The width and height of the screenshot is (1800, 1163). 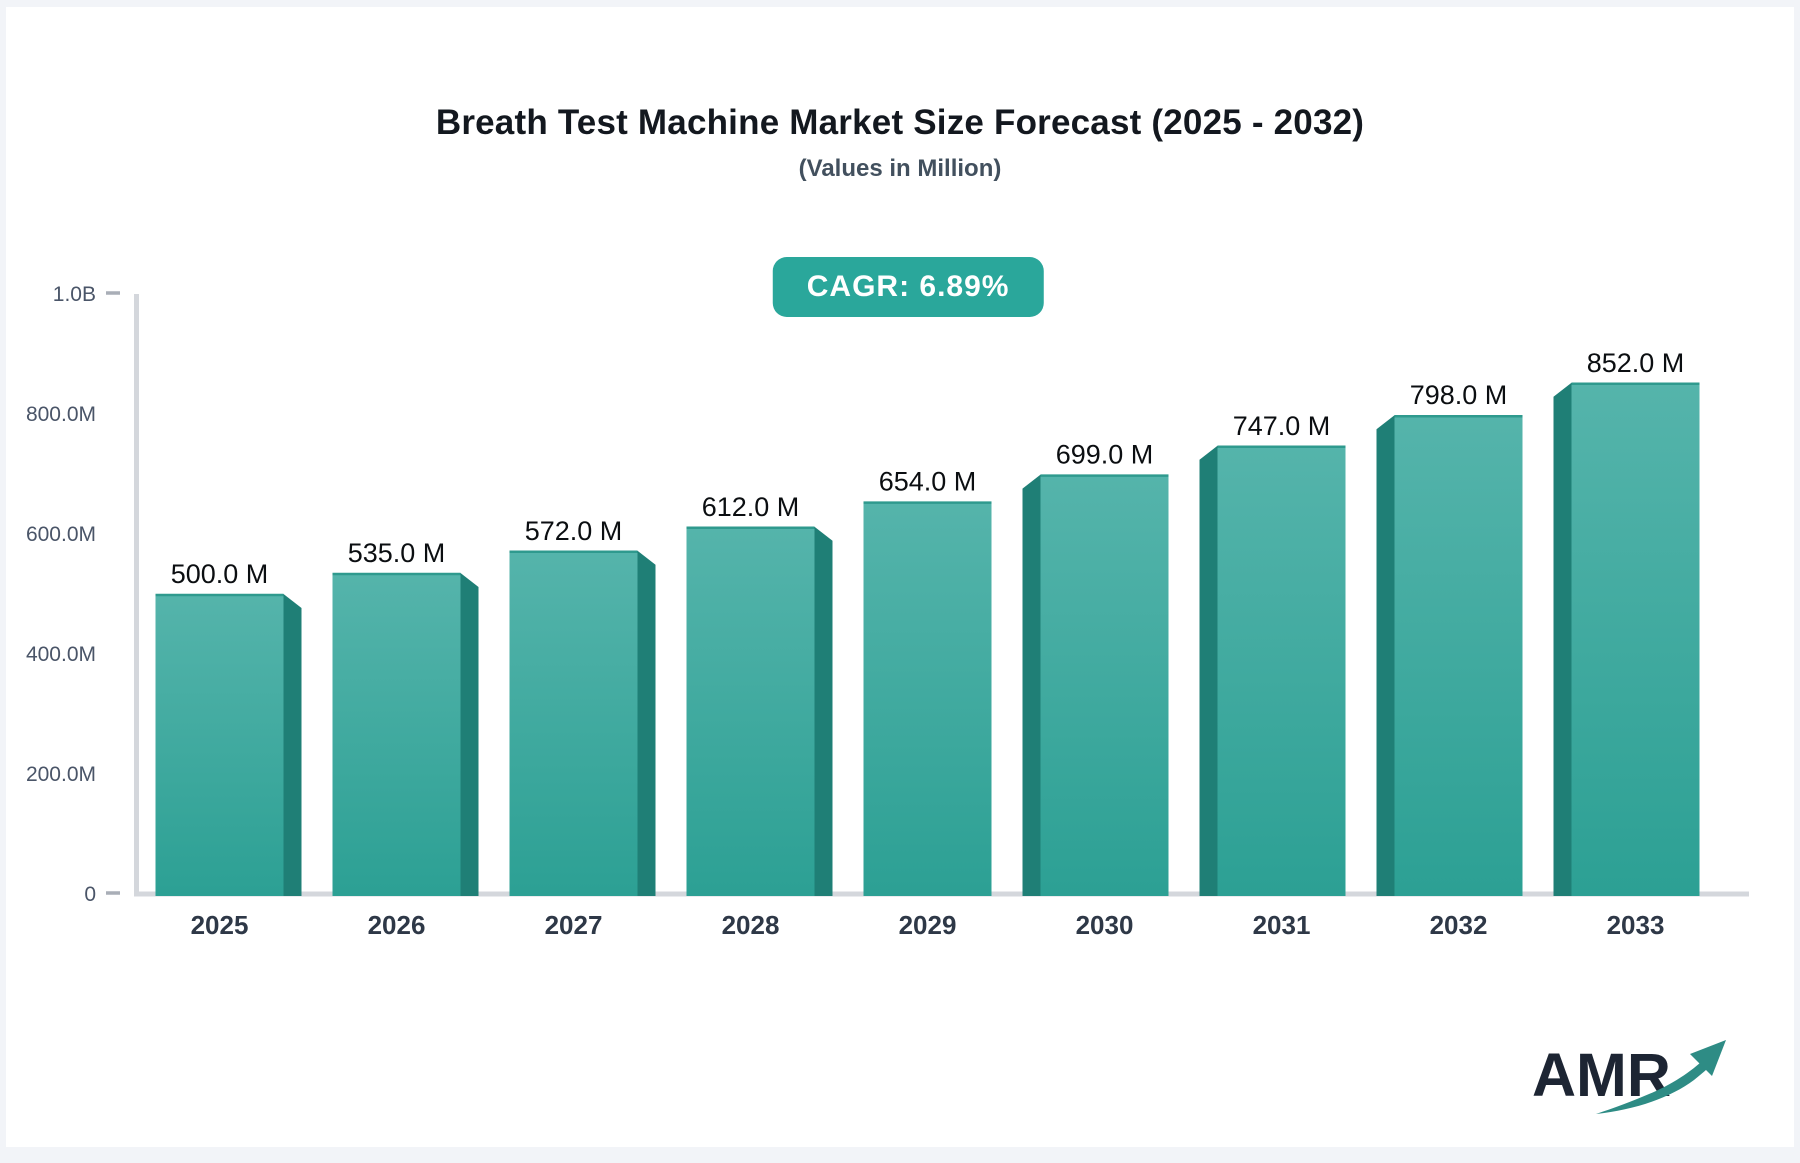 What do you see at coordinates (61, 414) in the screenshot?
I see `y-axis-label: 800.0M` at bounding box center [61, 414].